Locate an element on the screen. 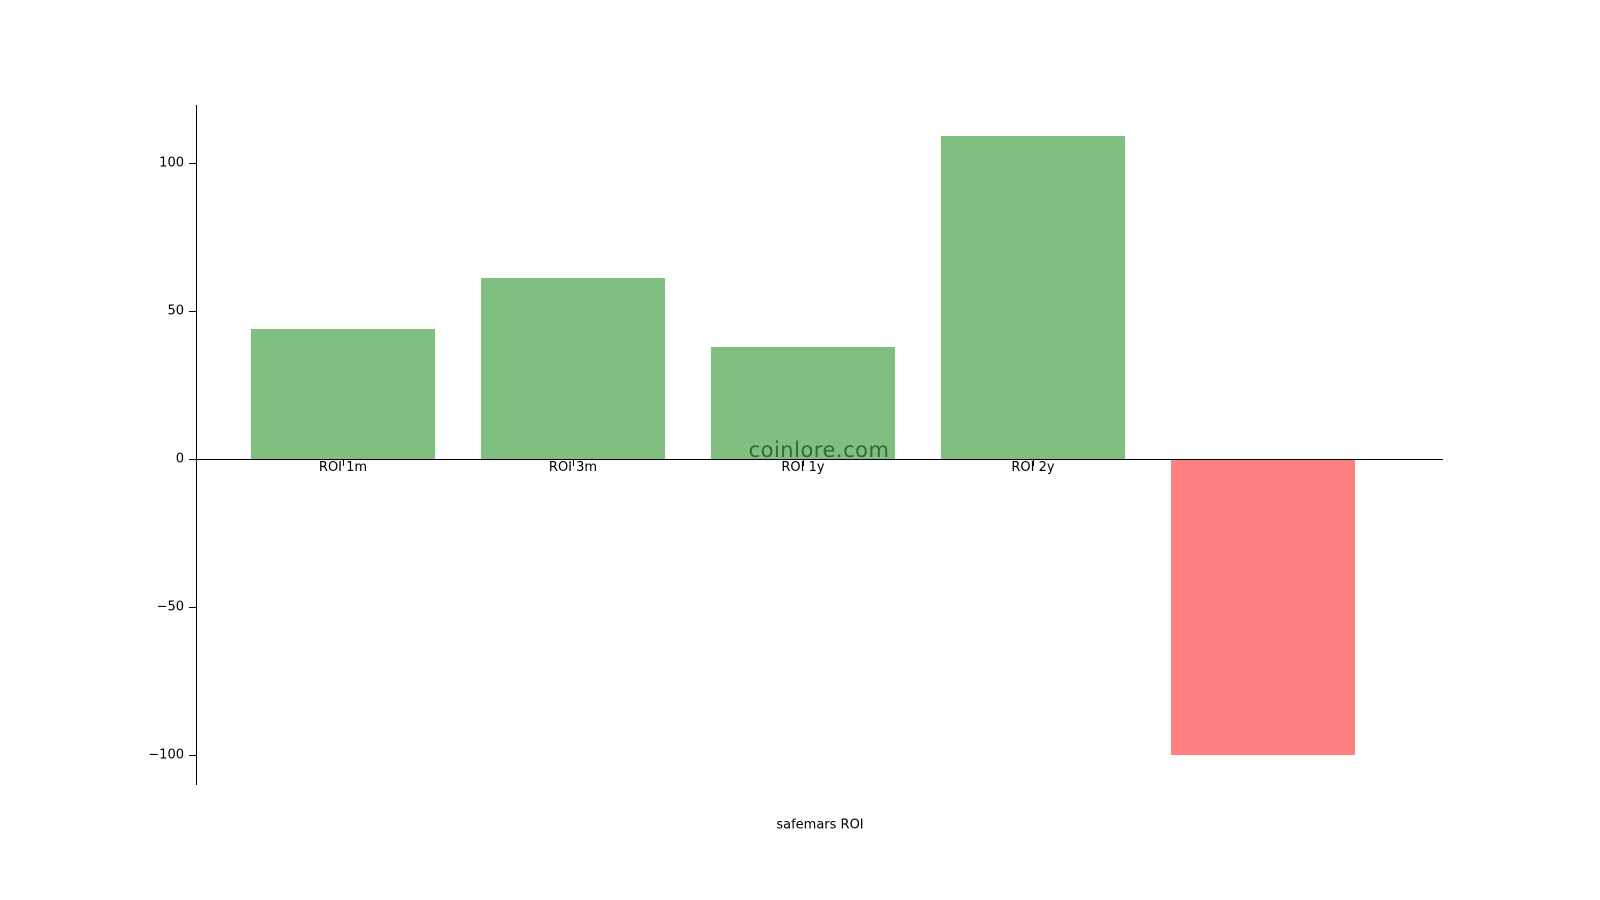  watermark-text: coinlore.com is located at coordinates (819, 450).